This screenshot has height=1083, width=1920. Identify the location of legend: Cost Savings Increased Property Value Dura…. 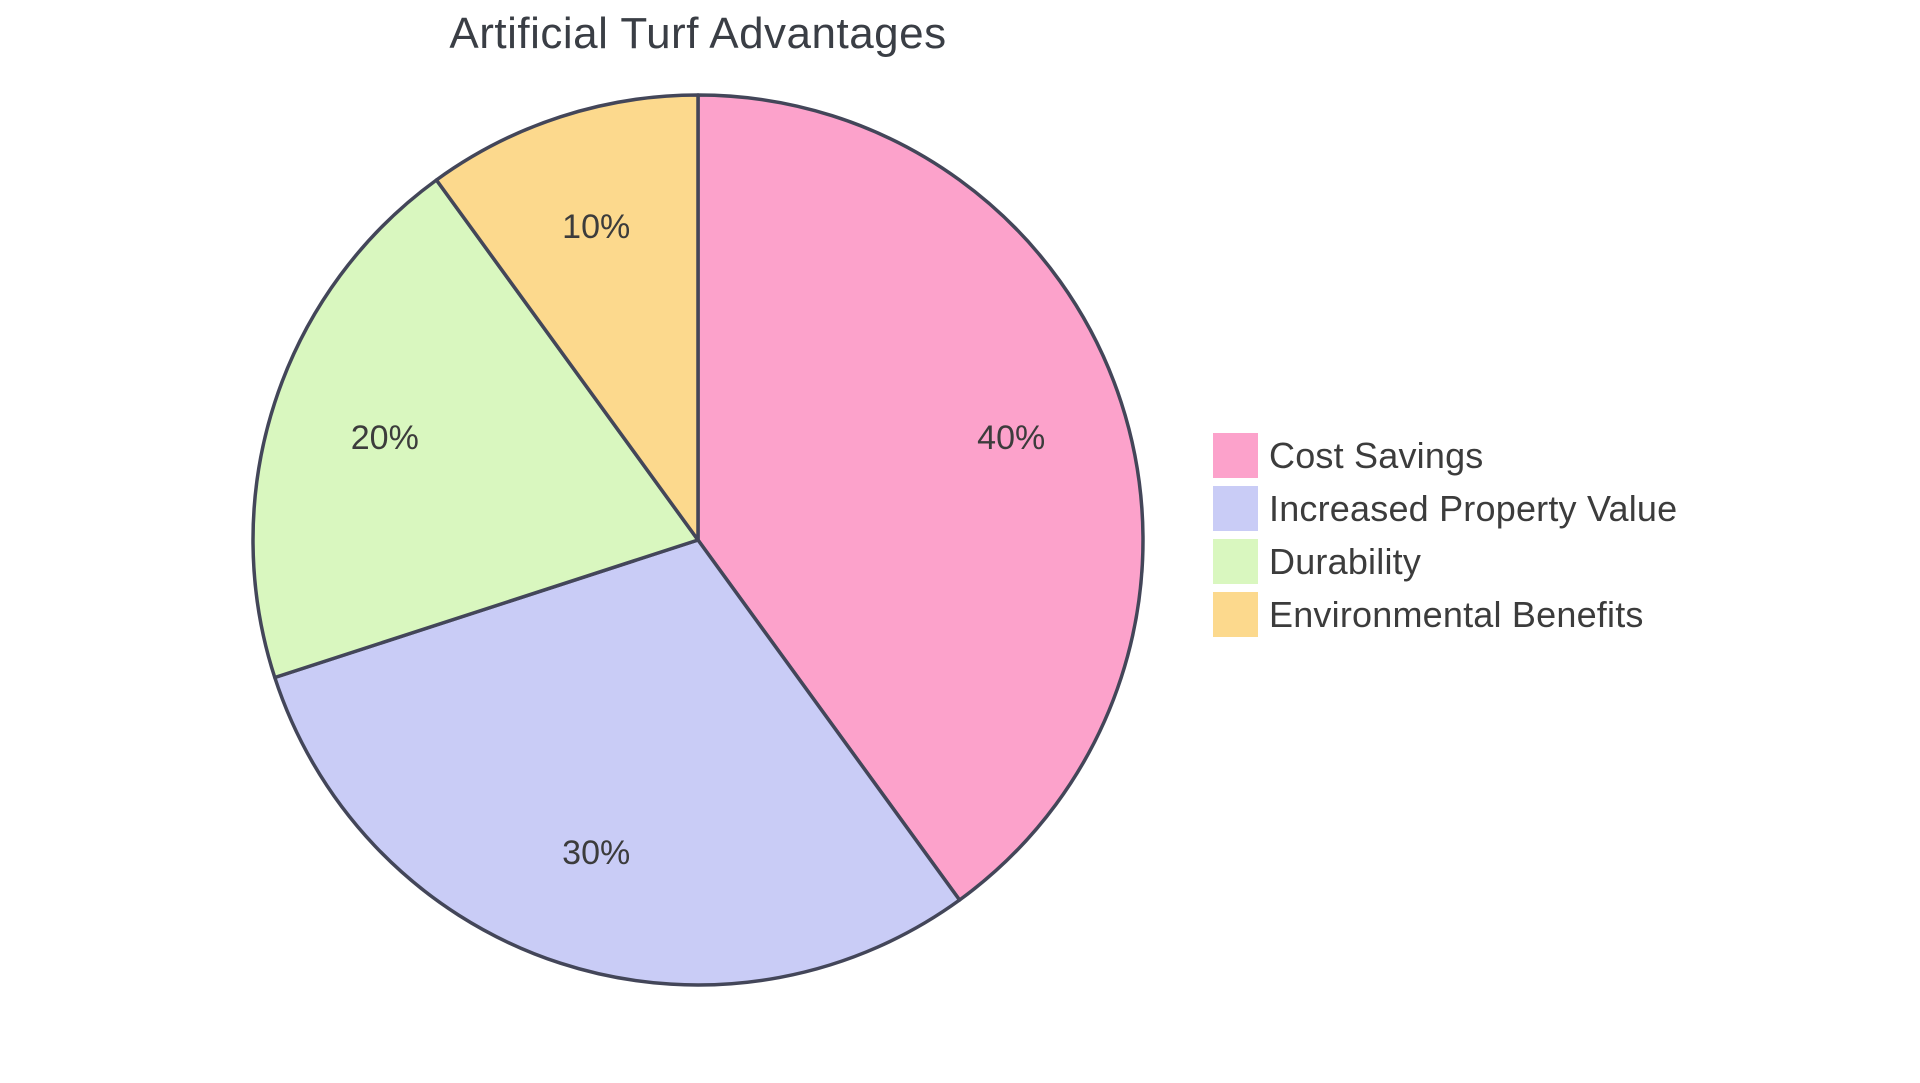
(1445, 539).